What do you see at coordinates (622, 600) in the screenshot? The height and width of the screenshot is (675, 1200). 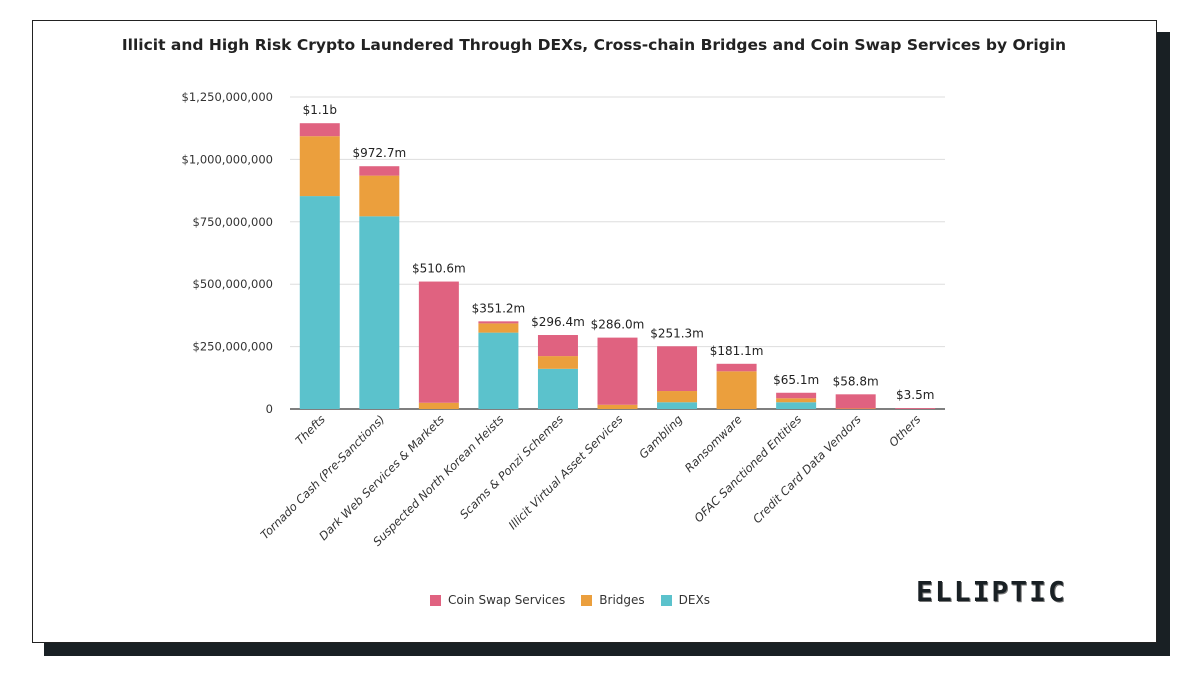 I see `legend-label: Bridges` at bounding box center [622, 600].